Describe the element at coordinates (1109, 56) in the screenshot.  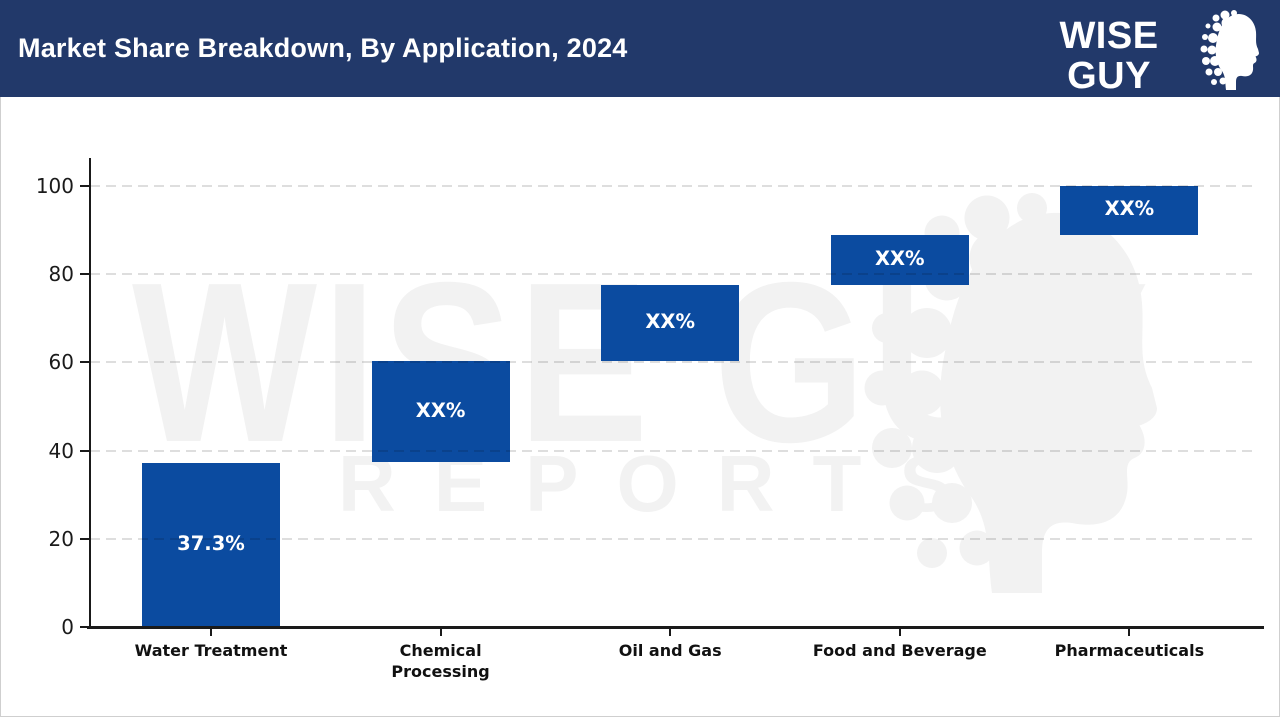
I see `logo-wordmark: WISE GUY` at that location.